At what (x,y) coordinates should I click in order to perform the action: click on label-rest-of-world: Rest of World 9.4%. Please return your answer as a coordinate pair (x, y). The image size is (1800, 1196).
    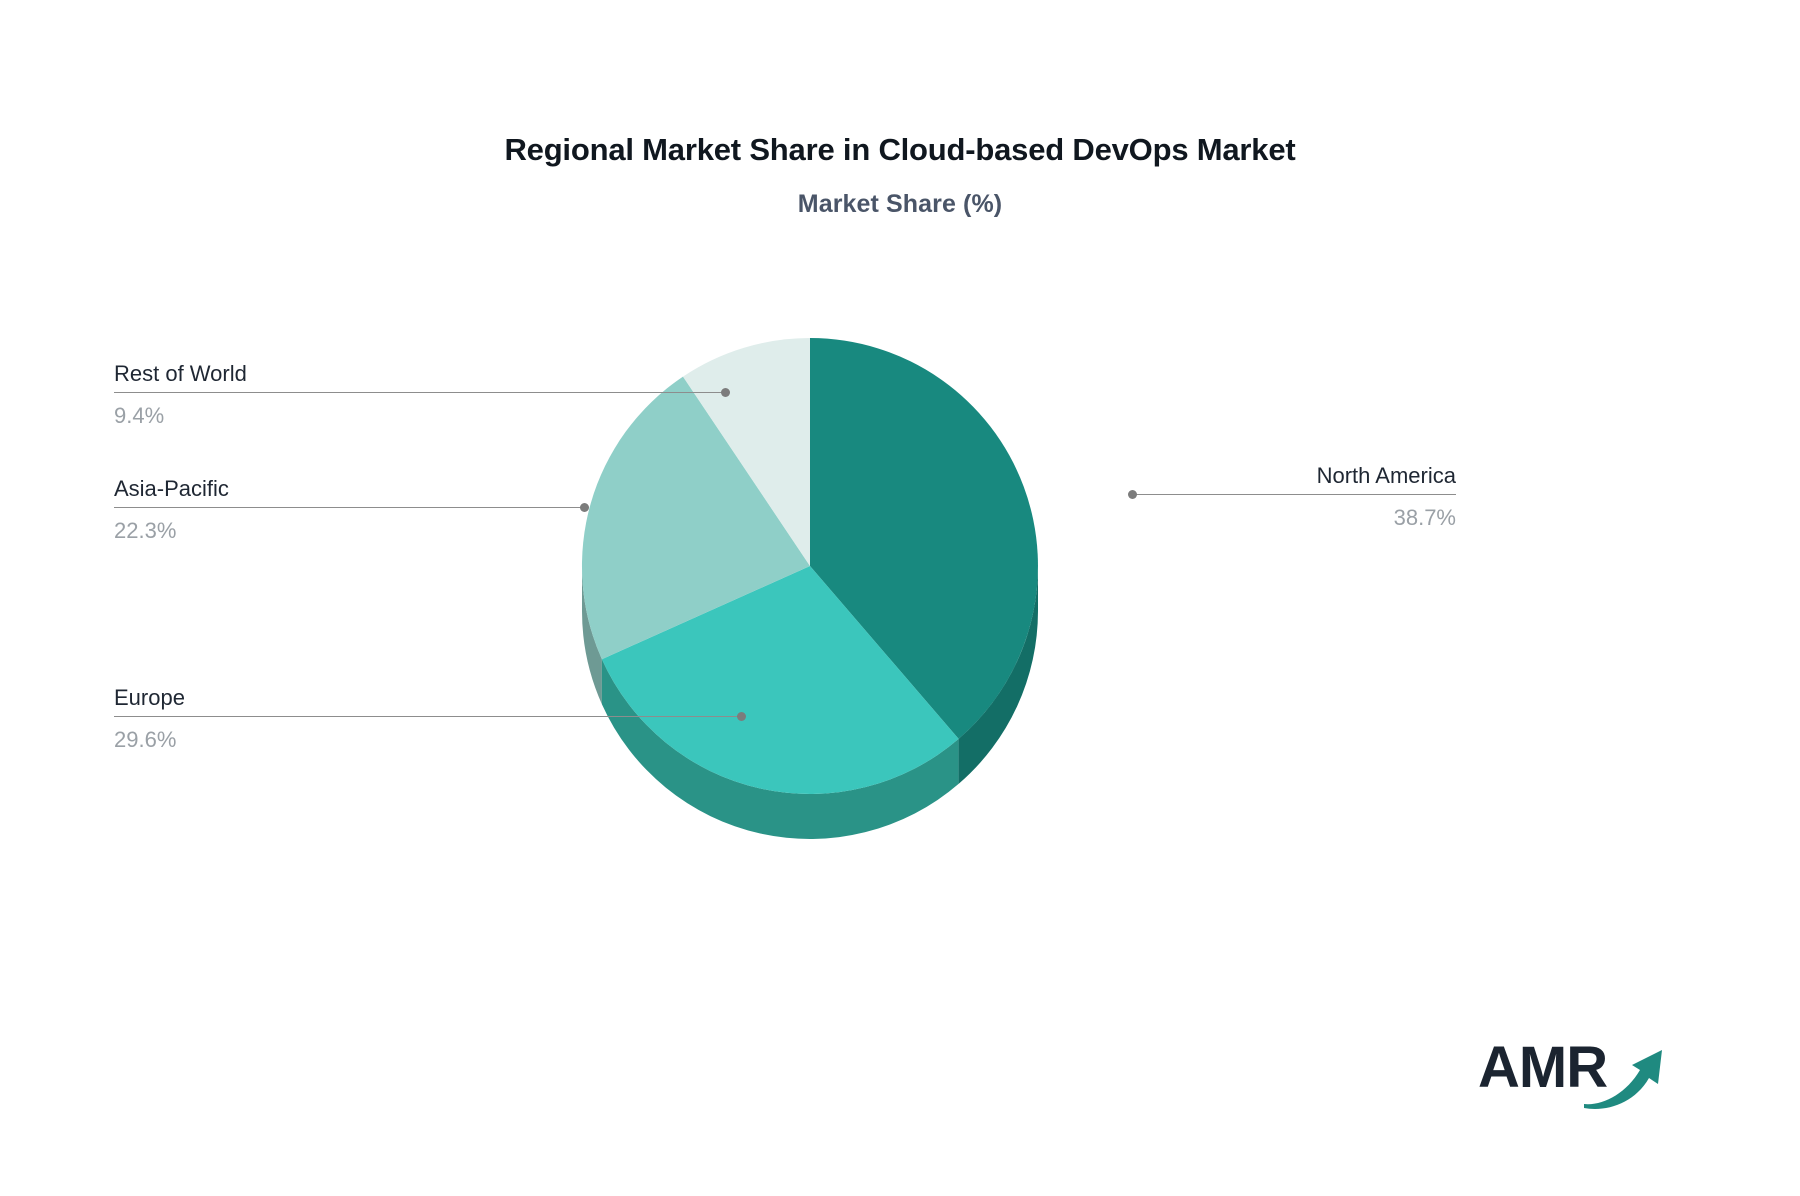
    Looking at the image, I should click on (214, 394).